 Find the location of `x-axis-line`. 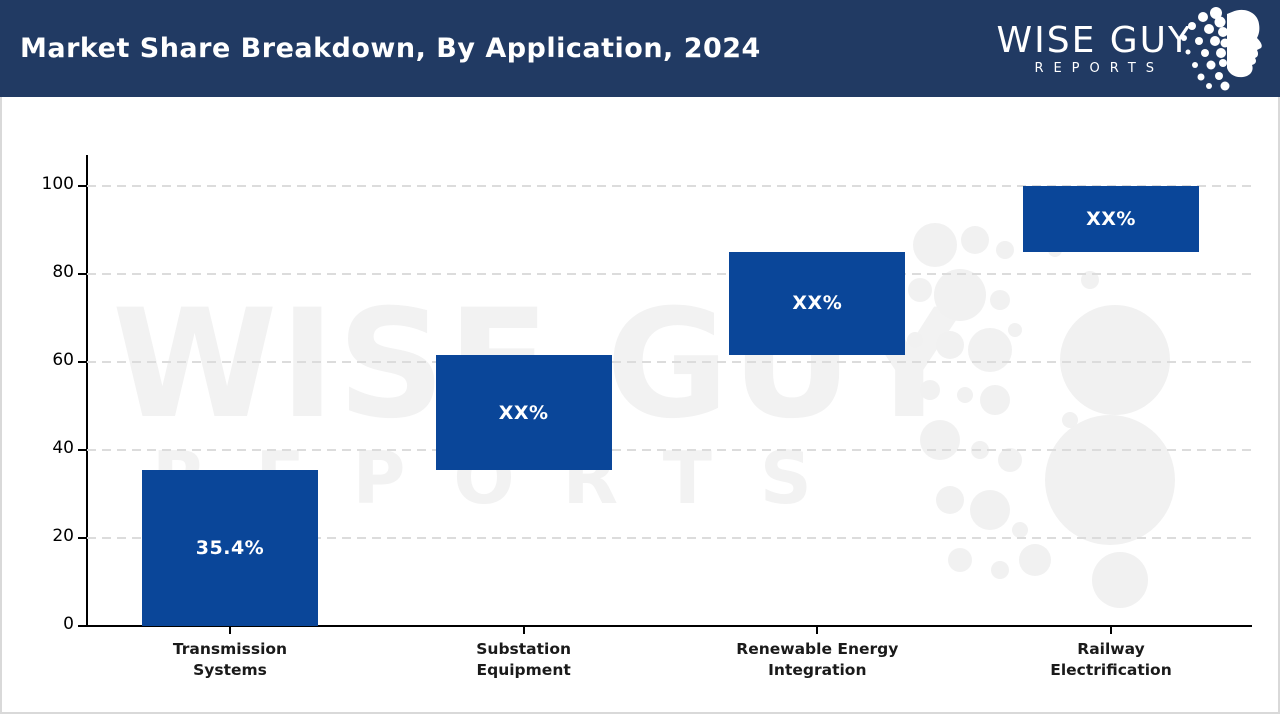

x-axis-line is located at coordinates (669, 626).